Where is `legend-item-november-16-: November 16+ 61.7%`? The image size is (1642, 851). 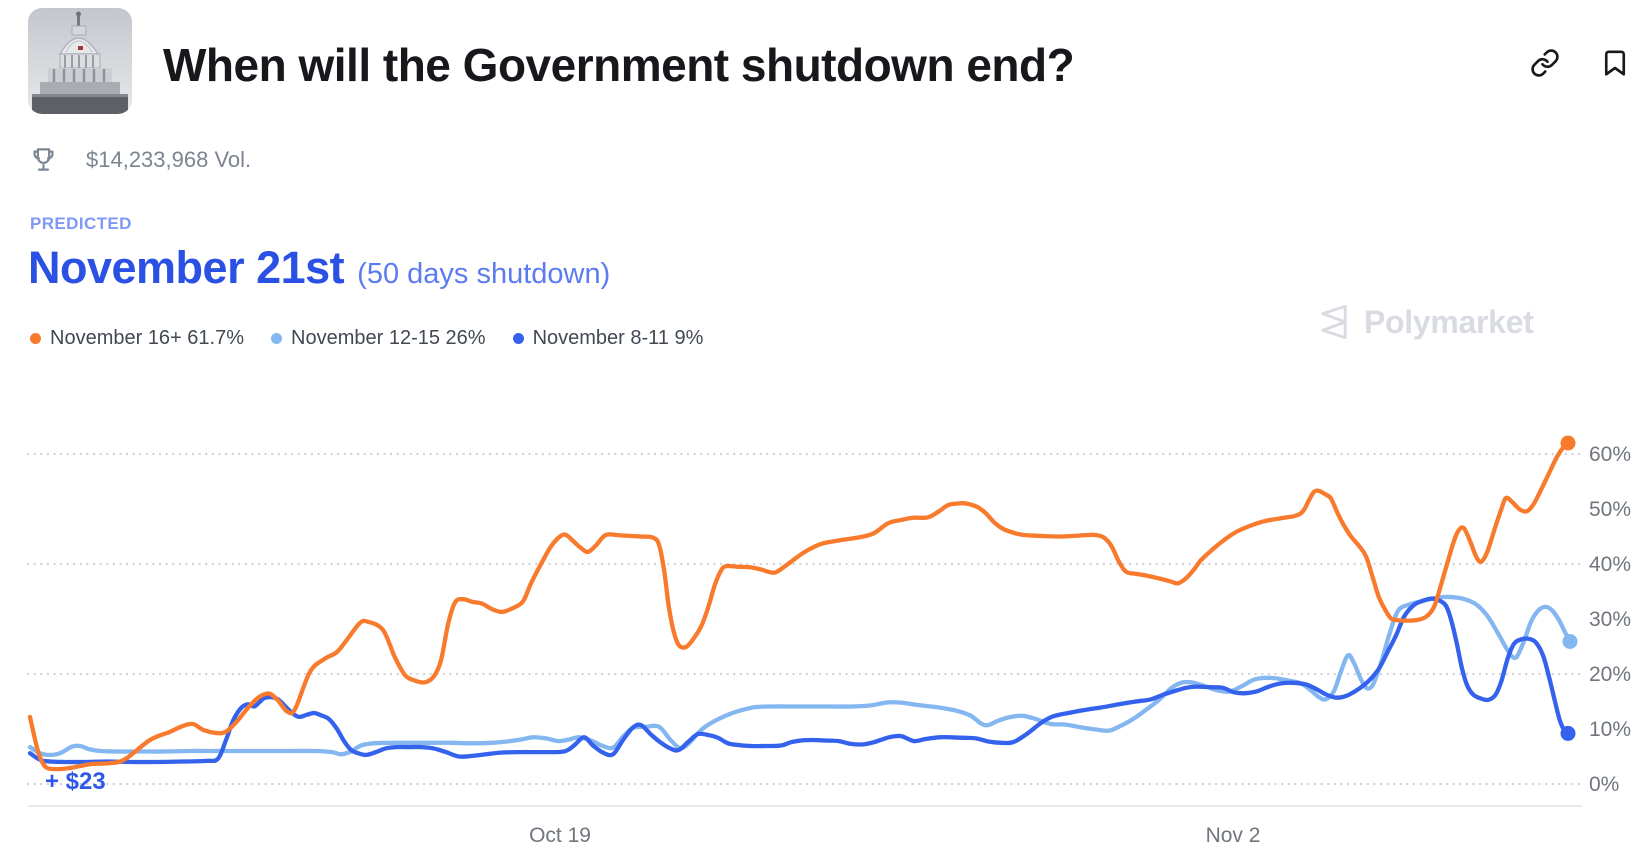 legend-item-november-16-: November 16+ 61.7% is located at coordinates (137, 338).